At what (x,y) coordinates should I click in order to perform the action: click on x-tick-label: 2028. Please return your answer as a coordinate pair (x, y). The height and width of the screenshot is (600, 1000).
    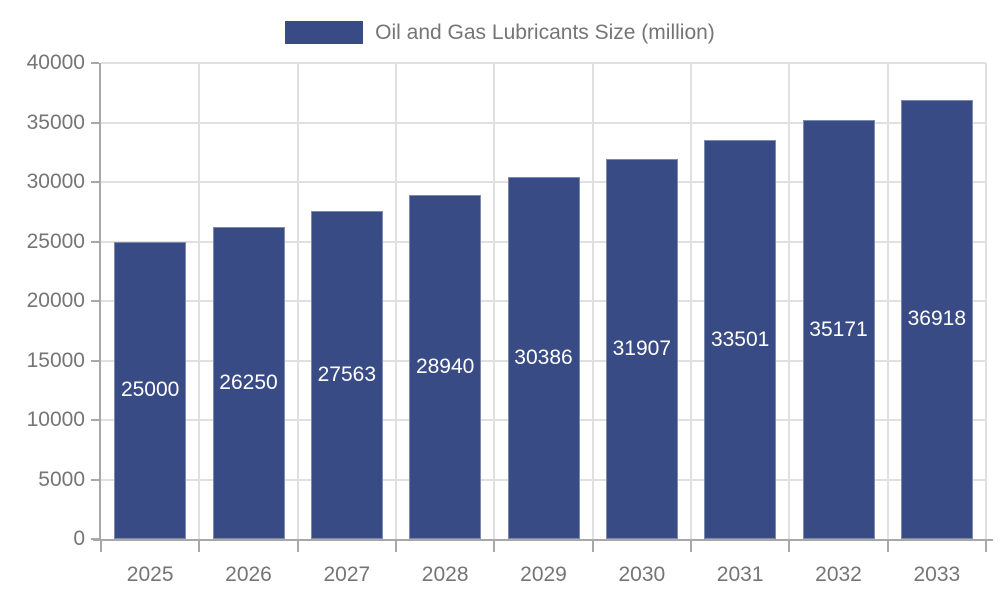
    Looking at the image, I should click on (445, 574).